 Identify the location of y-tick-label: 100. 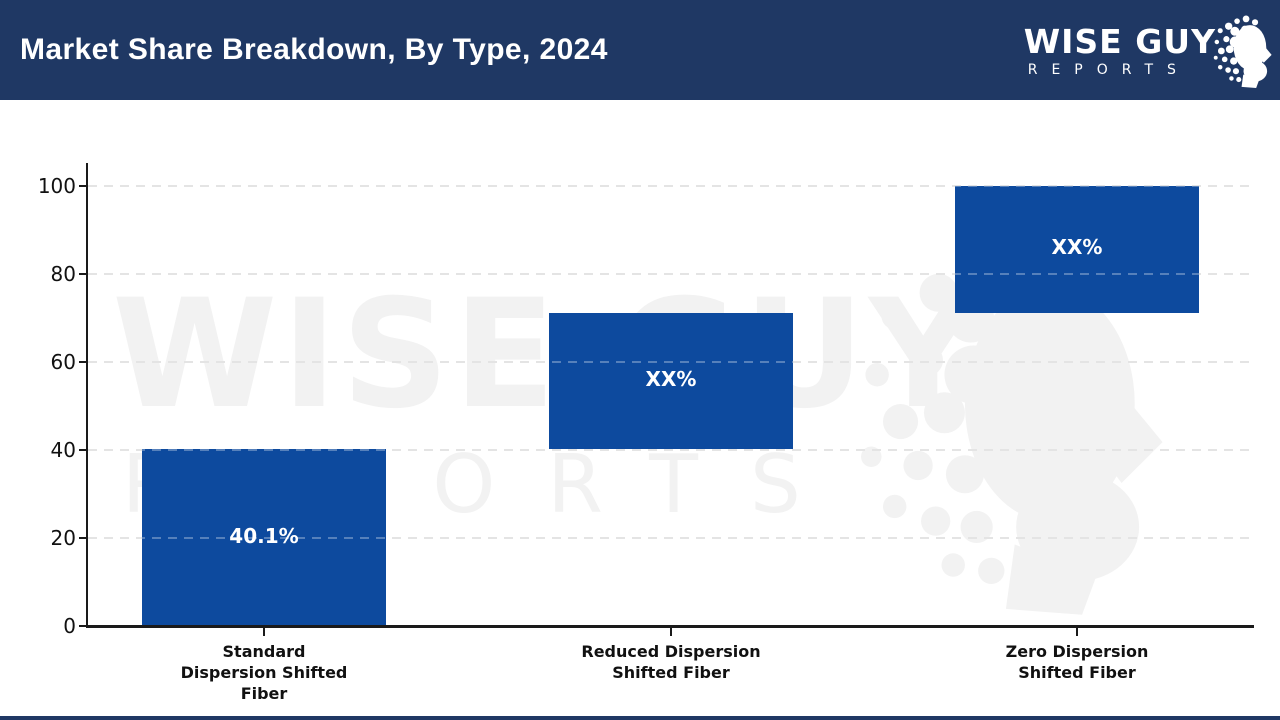
(56, 185).